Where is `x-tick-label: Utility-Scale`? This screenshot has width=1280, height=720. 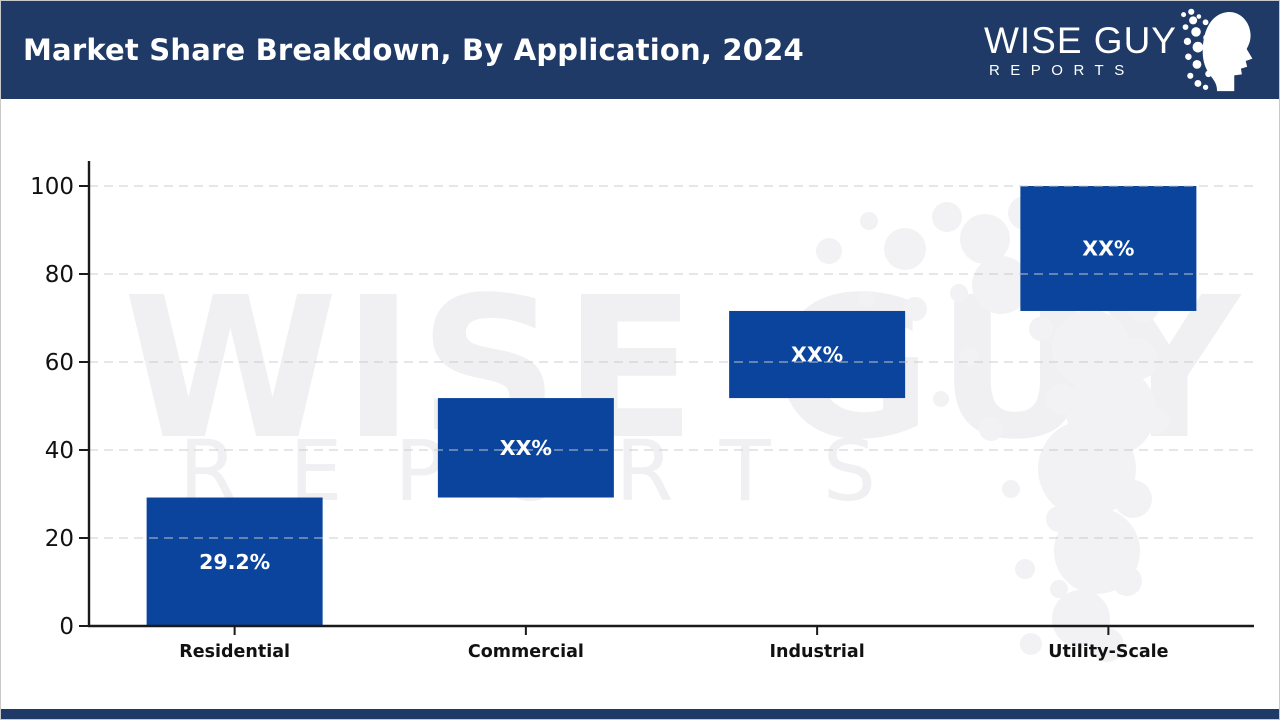
x-tick-label: Utility-Scale is located at coordinates (1108, 652).